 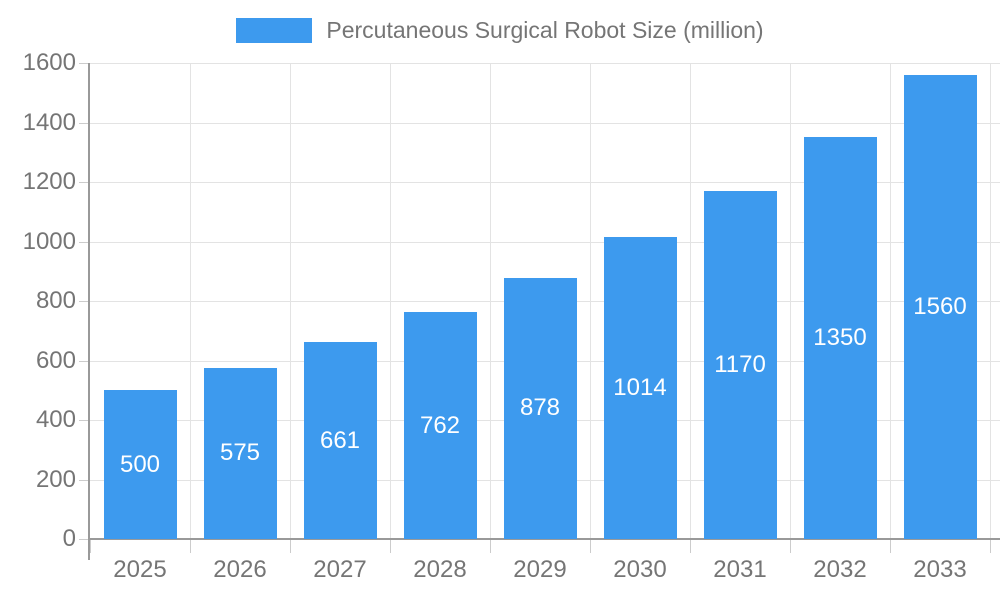 I want to click on y-axis-line, so click(x=89, y=311).